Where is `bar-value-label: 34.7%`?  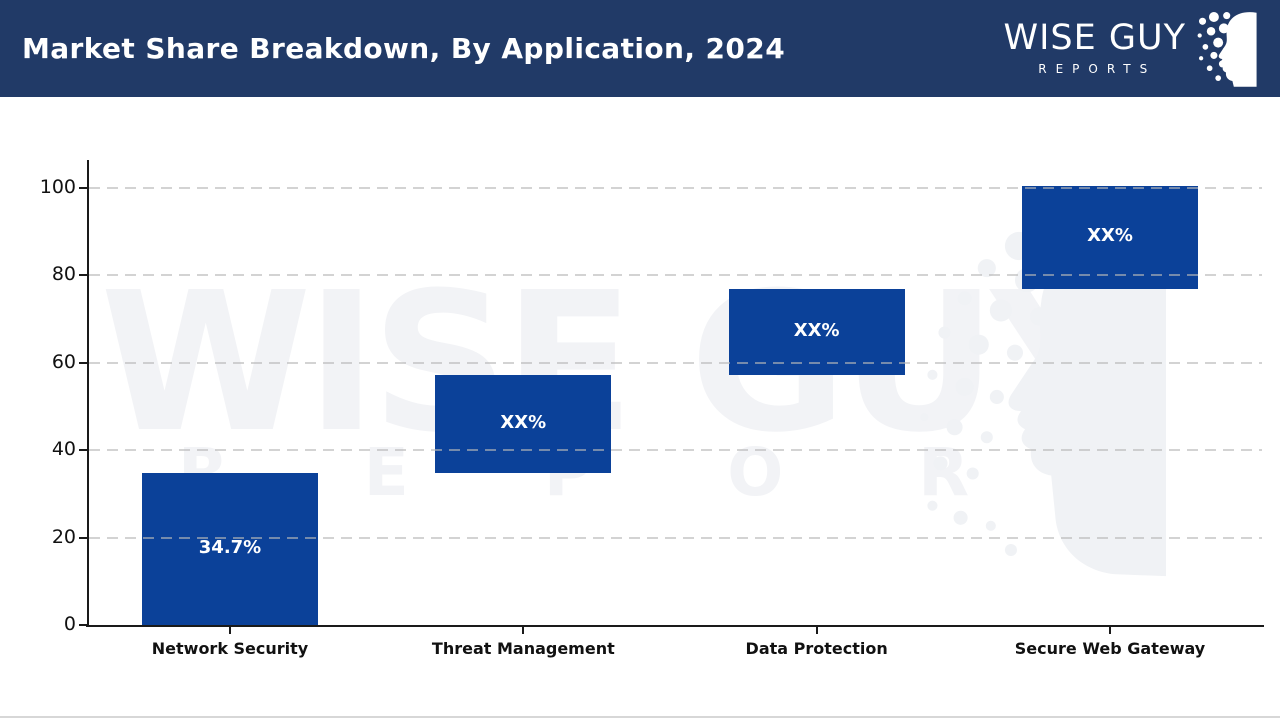
bar-value-label: 34.7% is located at coordinates (230, 548).